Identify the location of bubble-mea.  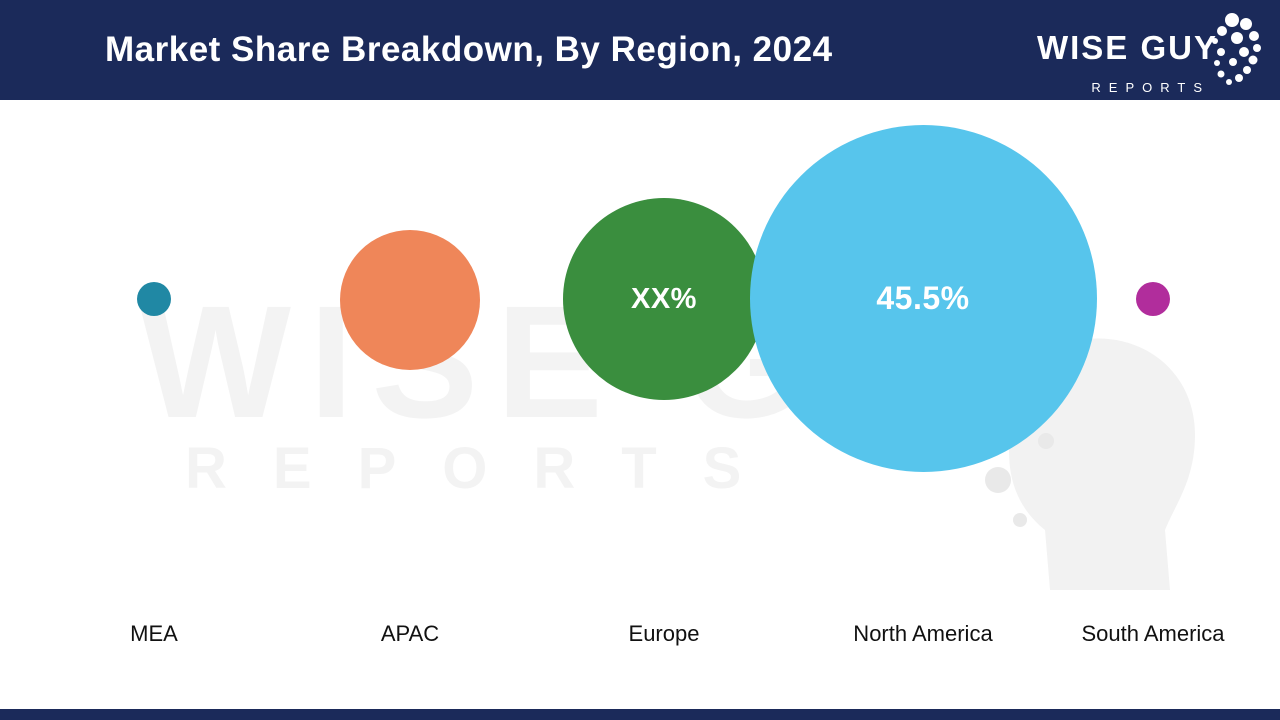
(154, 299).